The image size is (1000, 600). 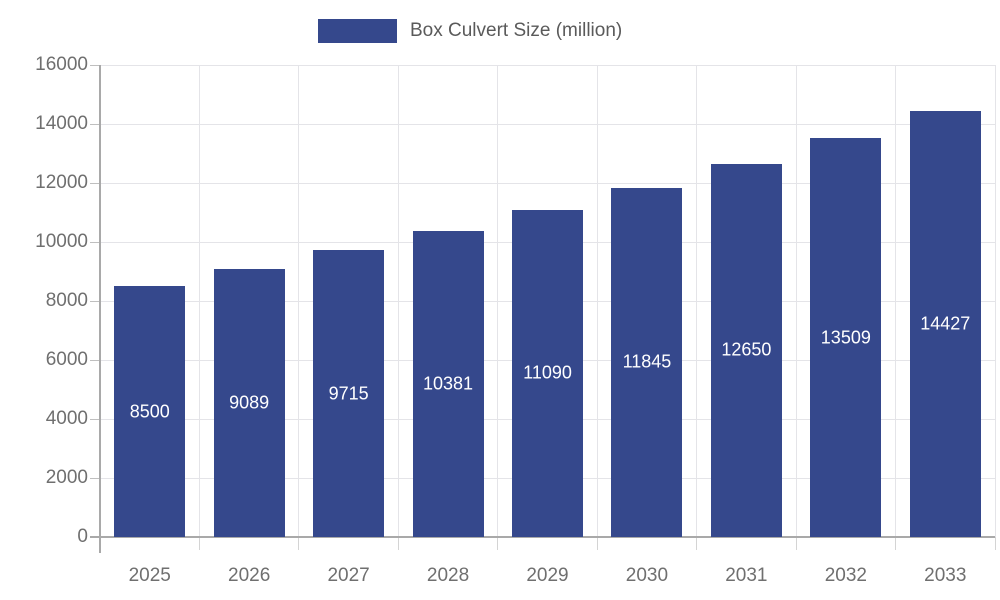 I want to click on bar-value-label: 13509, so click(x=845, y=337).